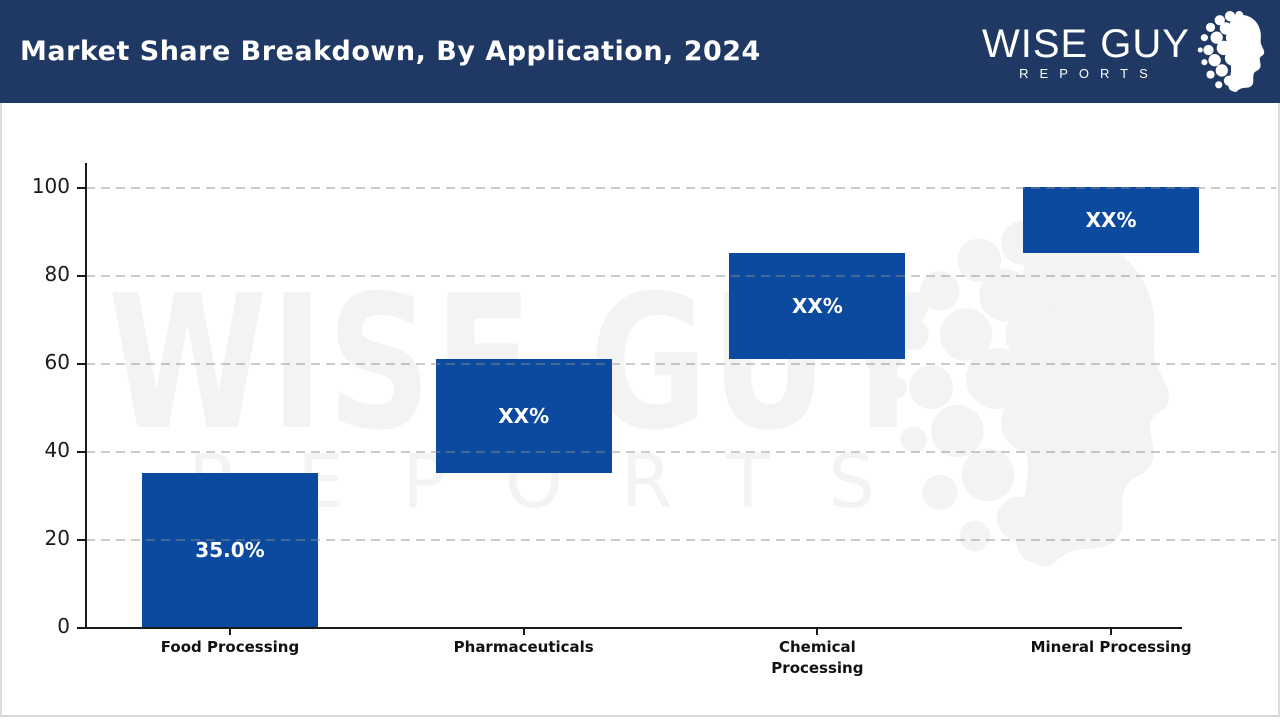 Image resolution: width=1280 pixels, height=720 pixels. I want to click on wiseguy-logo: WISE GUY REPORTS, so click(1124, 52).